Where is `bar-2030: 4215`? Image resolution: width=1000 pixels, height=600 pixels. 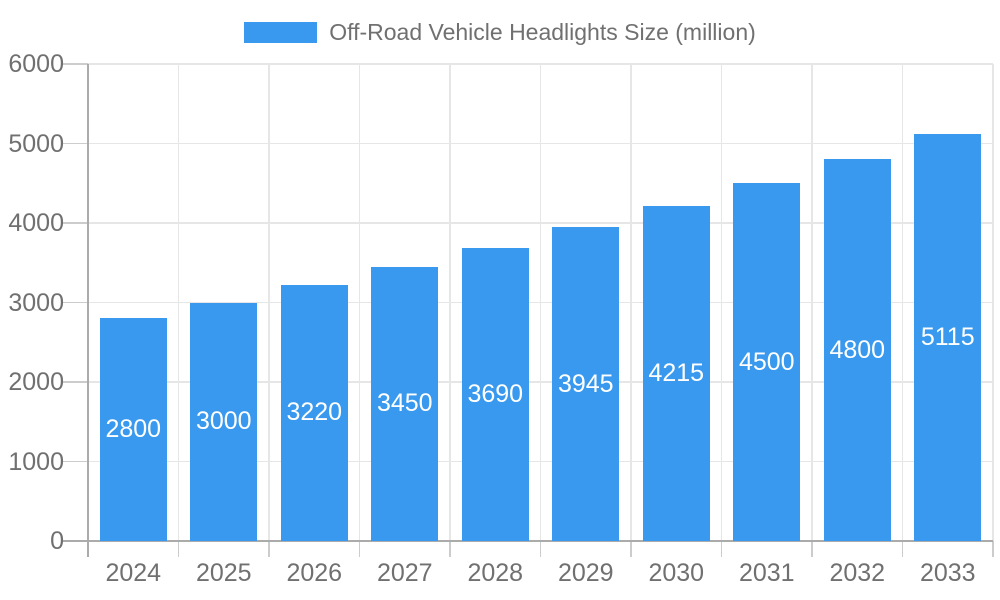
bar-2030: 4215 is located at coordinates (676, 373).